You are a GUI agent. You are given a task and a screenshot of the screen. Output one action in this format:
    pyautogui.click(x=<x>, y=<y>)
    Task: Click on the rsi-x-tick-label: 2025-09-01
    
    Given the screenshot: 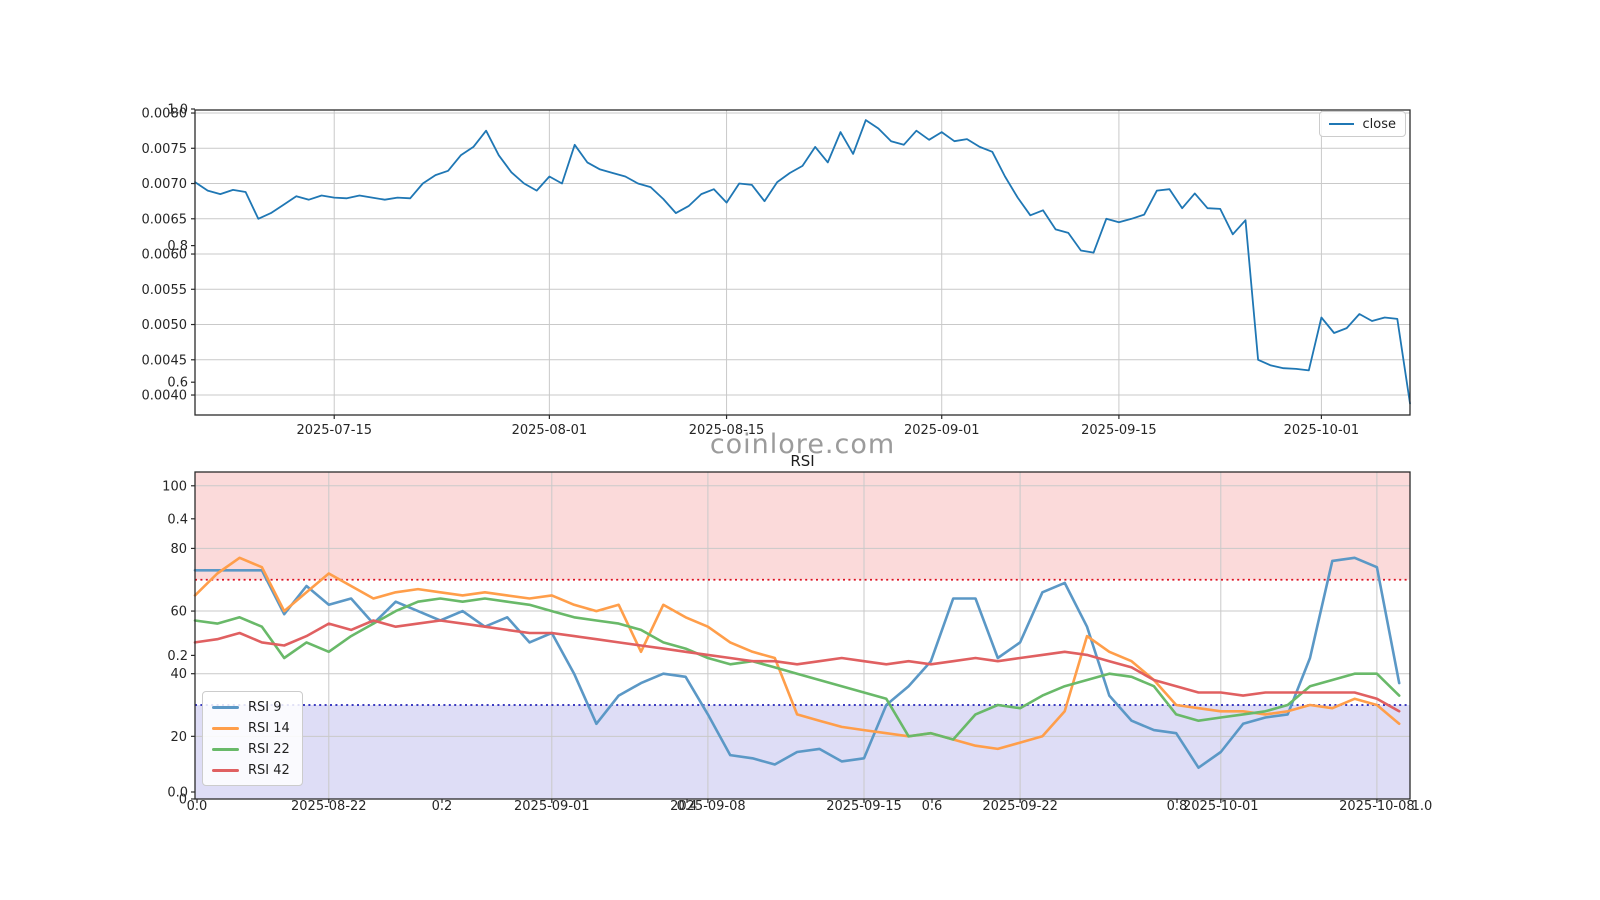 What is the action you would take?
    pyautogui.click(x=552, y=806)
    